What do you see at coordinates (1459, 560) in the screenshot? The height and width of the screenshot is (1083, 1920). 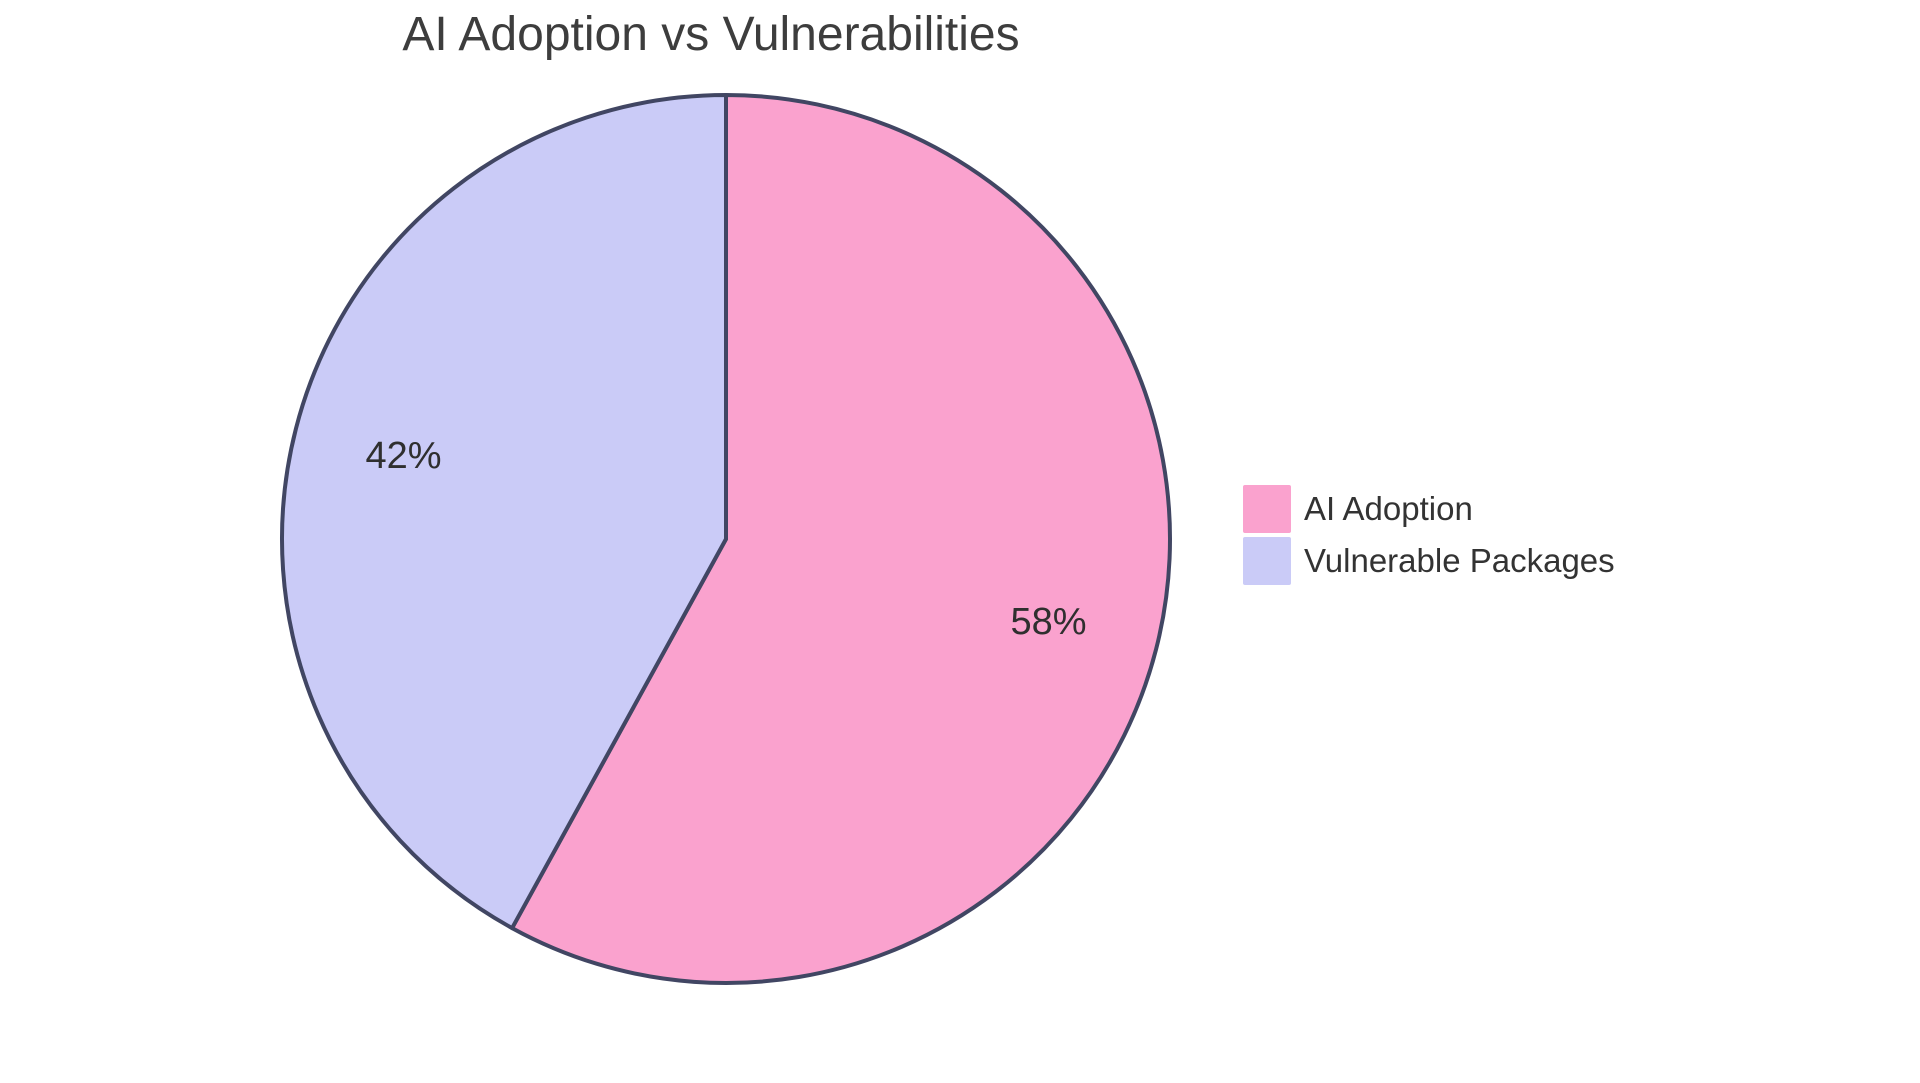 I see `legend-label: Vulnerable Packages` at bounding box center [1459, 560].